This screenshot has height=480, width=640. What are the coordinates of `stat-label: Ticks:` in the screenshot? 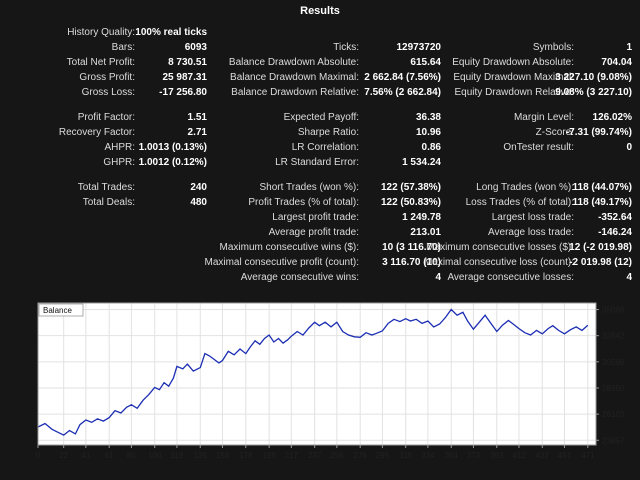 It's located at (346, 47).